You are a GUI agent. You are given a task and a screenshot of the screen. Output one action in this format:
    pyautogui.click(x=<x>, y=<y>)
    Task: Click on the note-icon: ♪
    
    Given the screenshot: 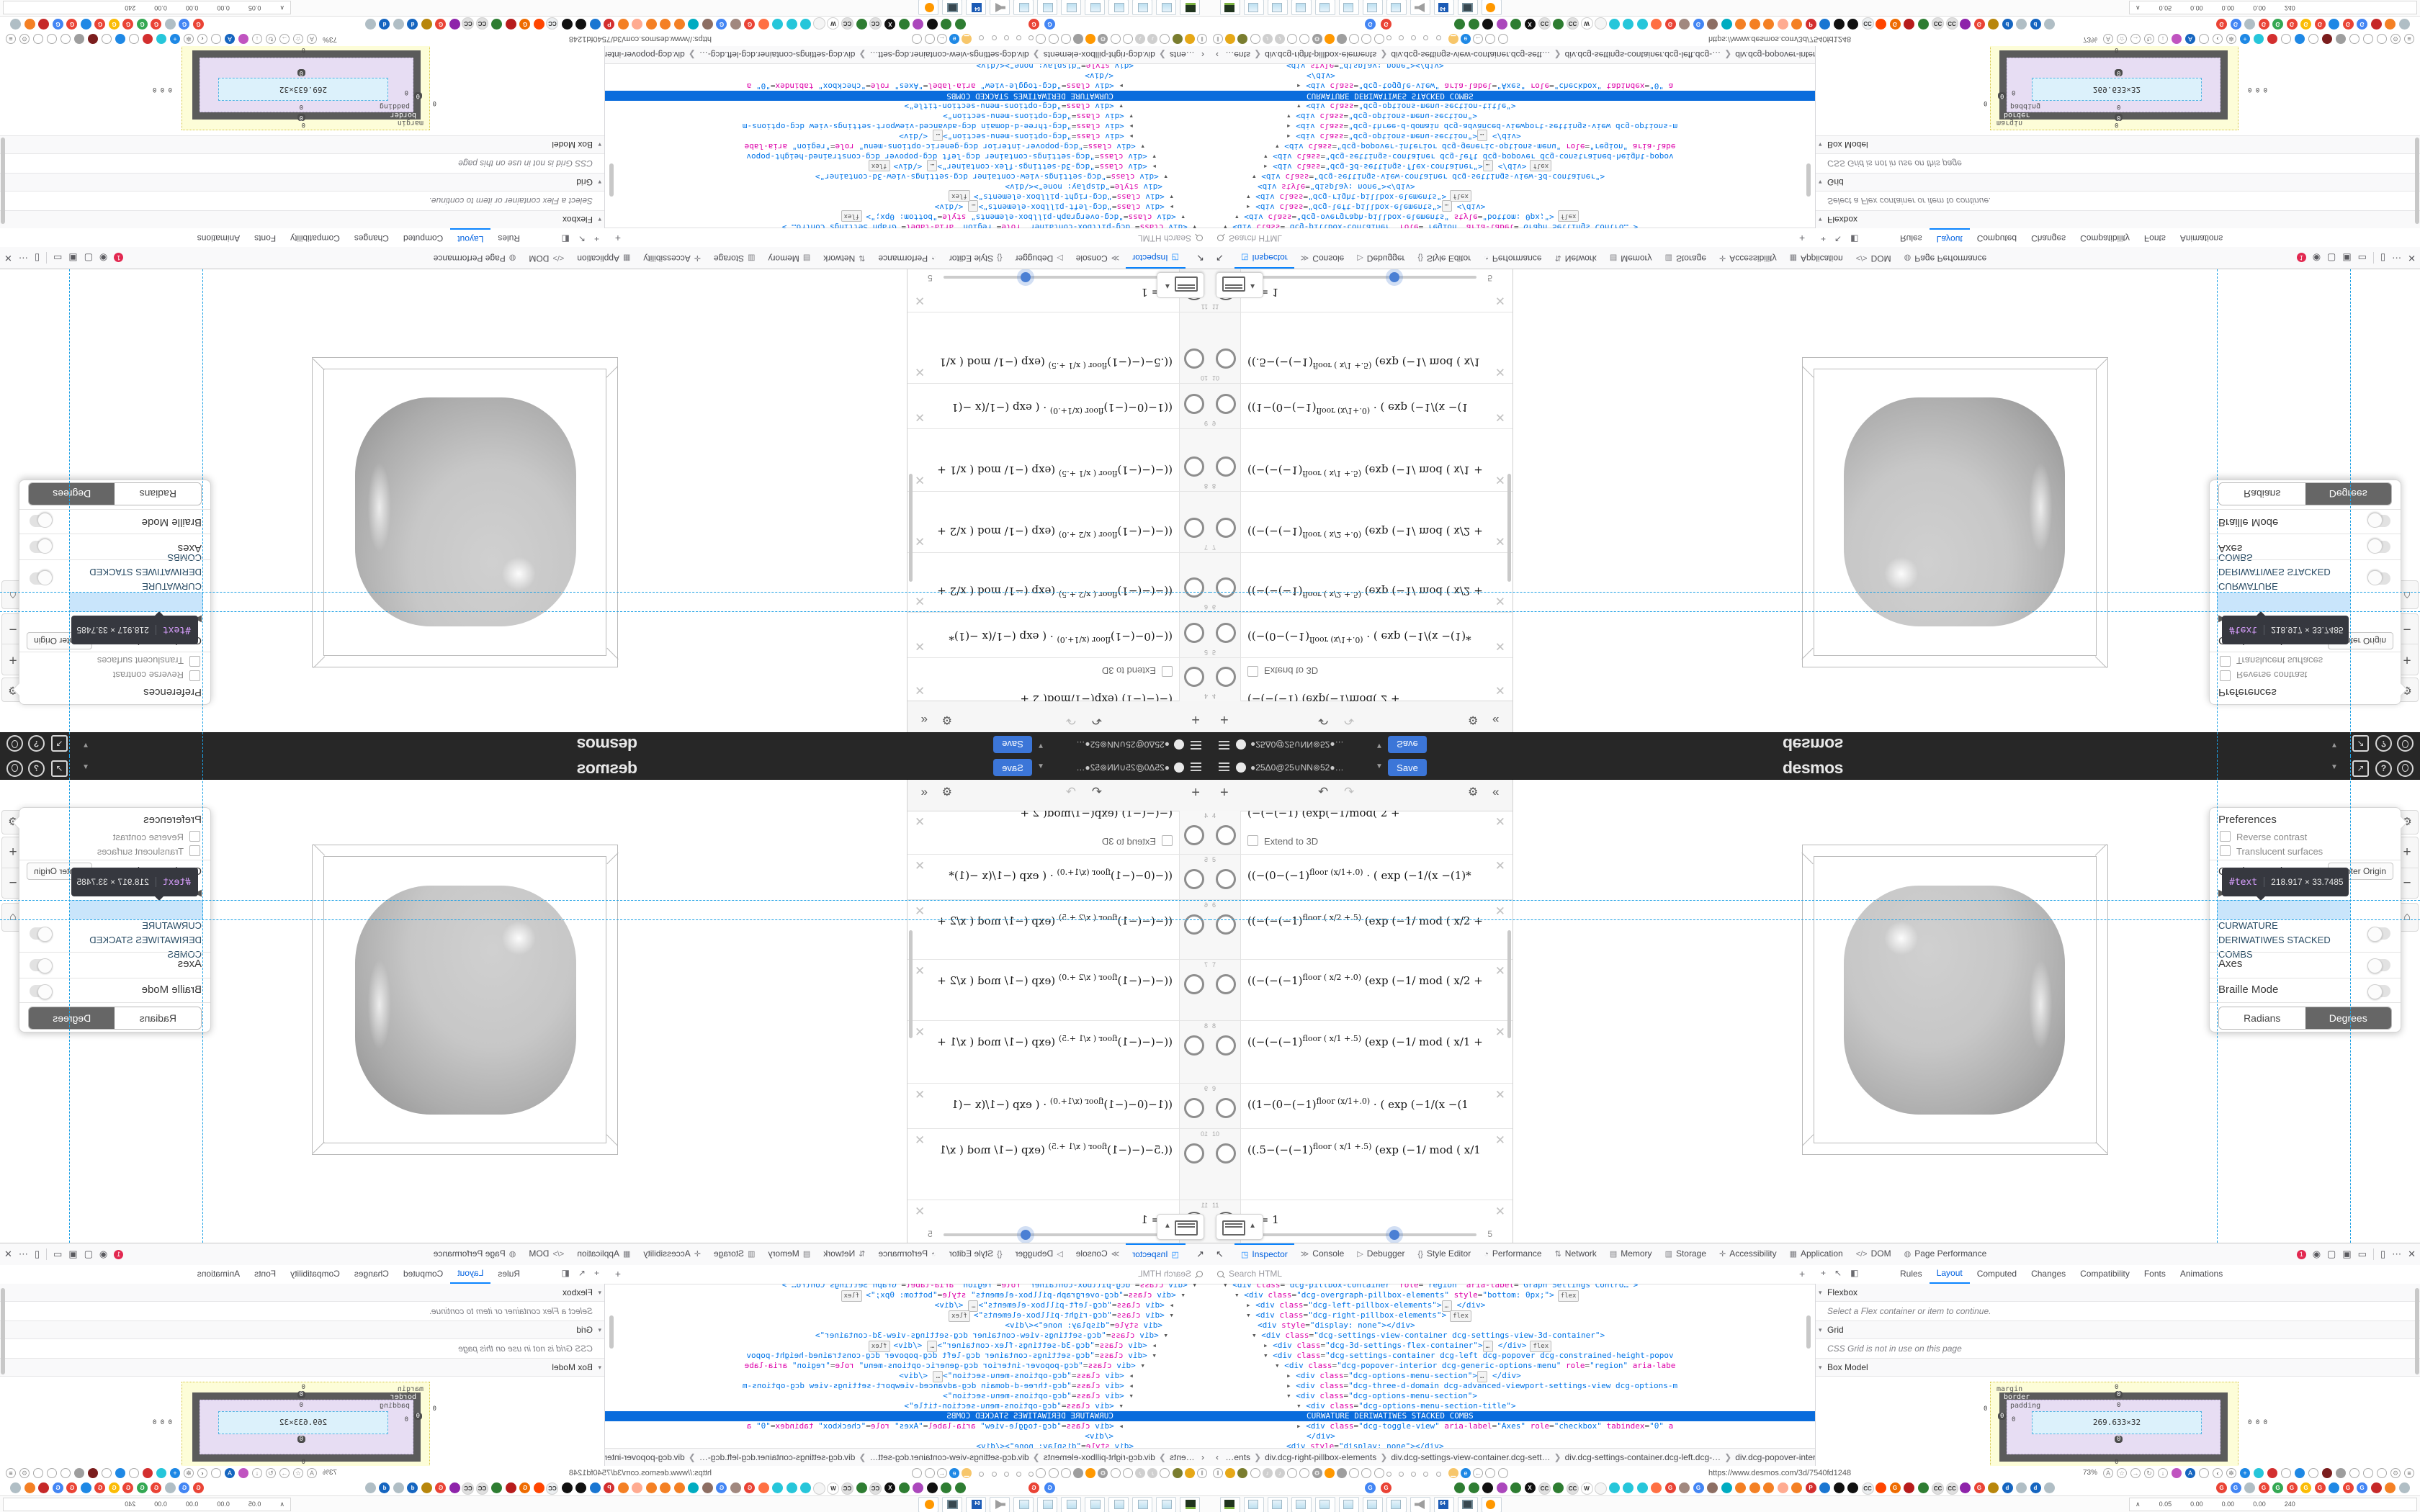 What is the action you would take?
    pyautogui.click(x=1140, y=39)
    